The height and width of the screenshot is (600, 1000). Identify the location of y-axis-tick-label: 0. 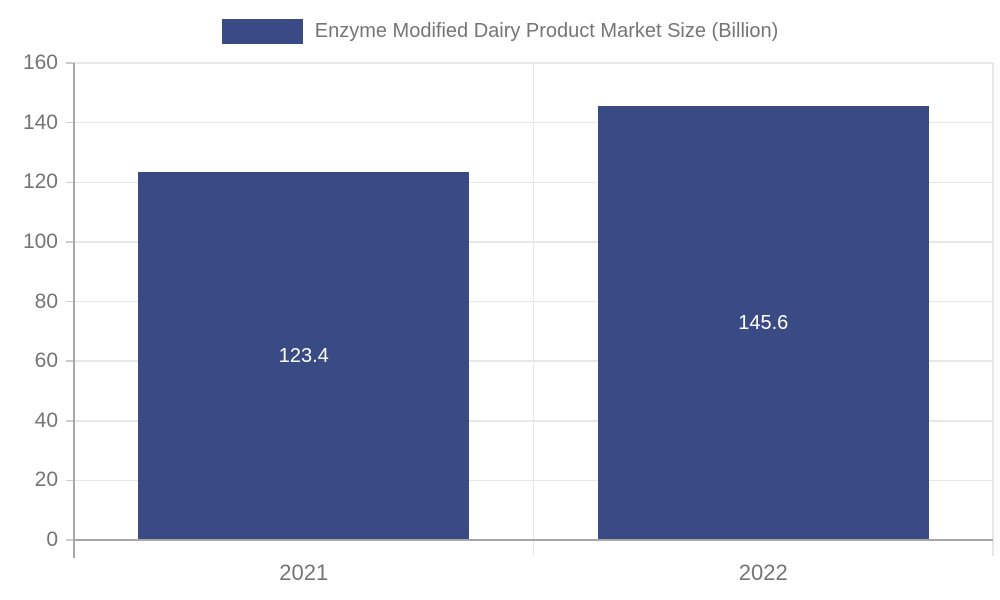
(52, 539).